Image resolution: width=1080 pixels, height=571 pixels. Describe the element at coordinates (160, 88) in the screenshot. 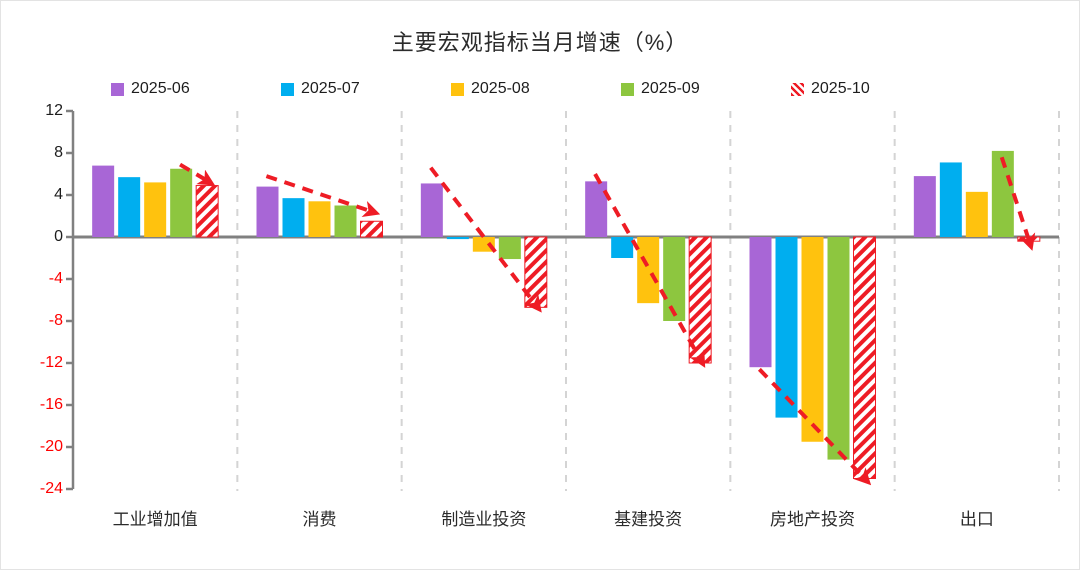

I see `legend-label: 2025-06` at that location.